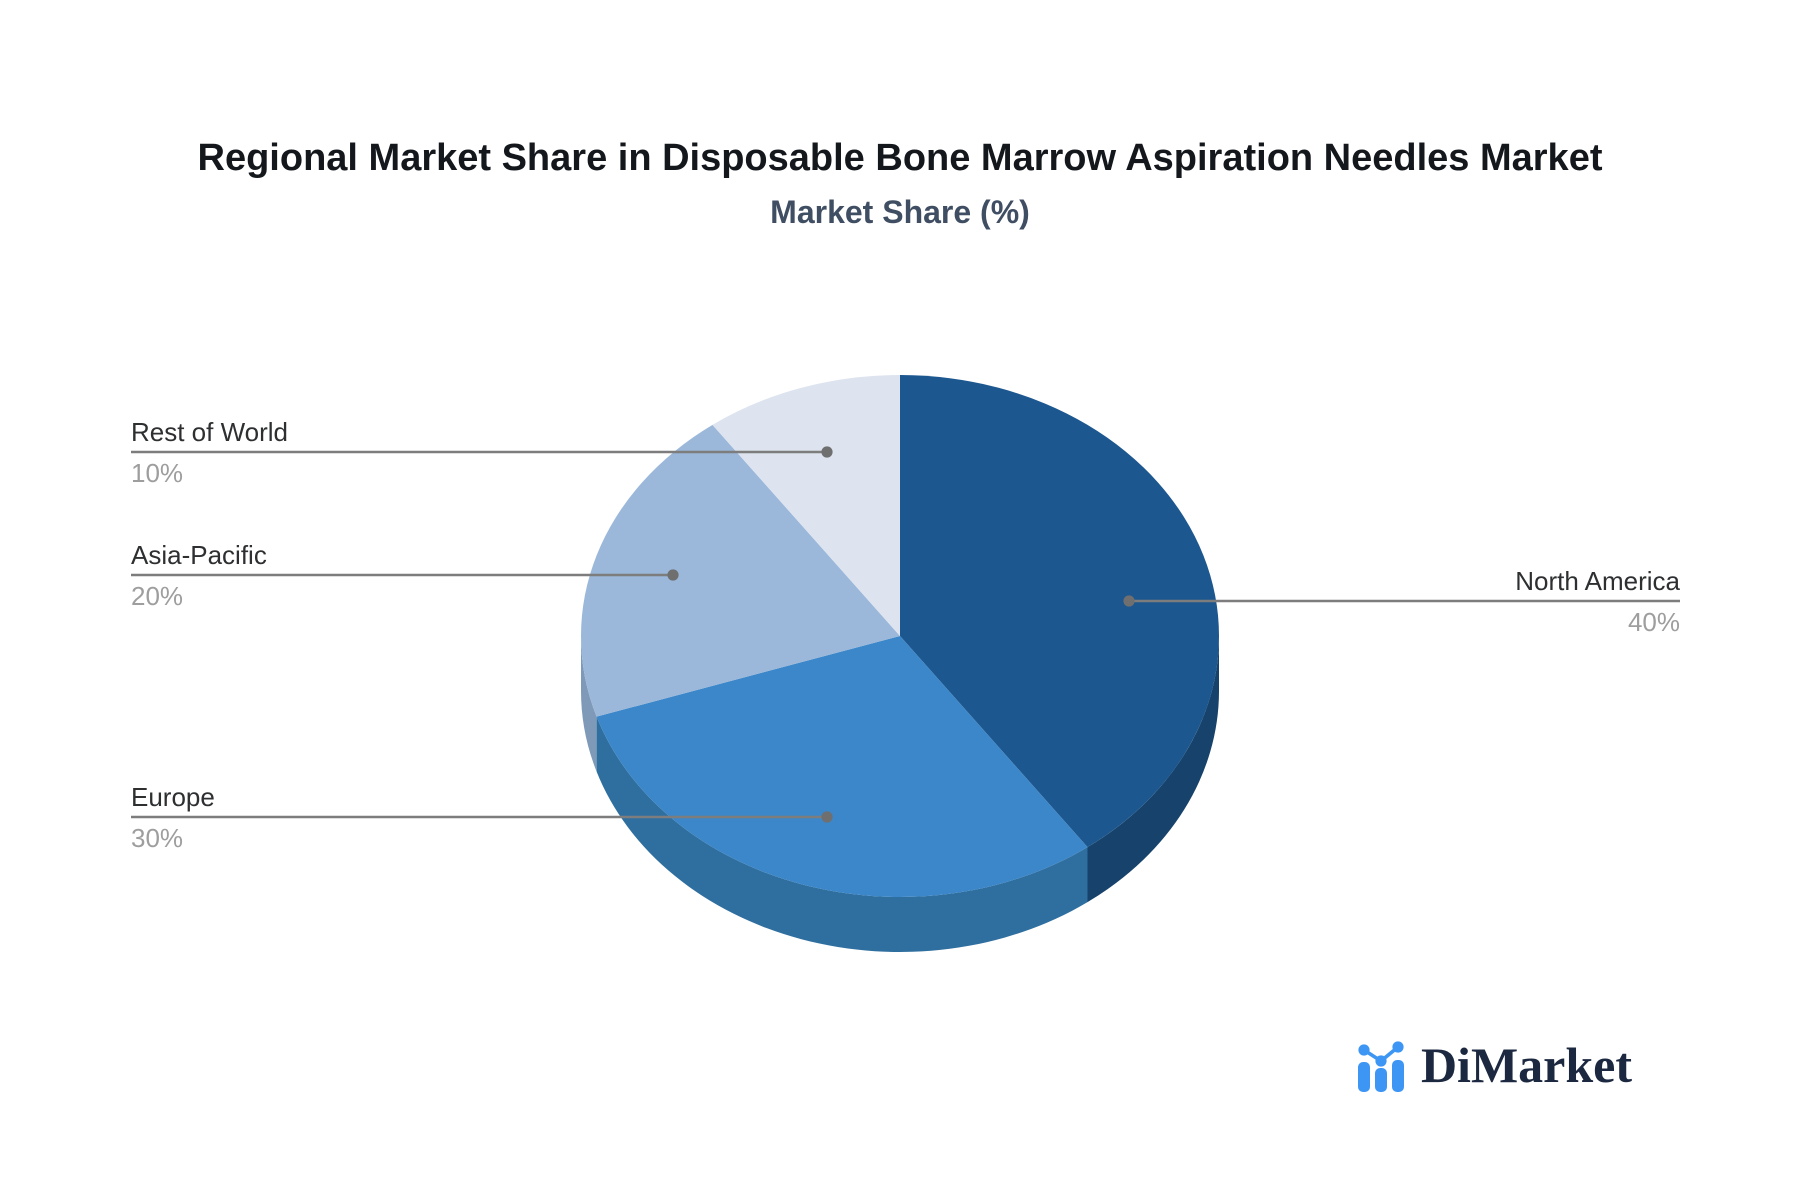 The width and height of the screenshot is (1800, 1196). I want to click on logo-text: DiMarket, so click(1526, 1065).